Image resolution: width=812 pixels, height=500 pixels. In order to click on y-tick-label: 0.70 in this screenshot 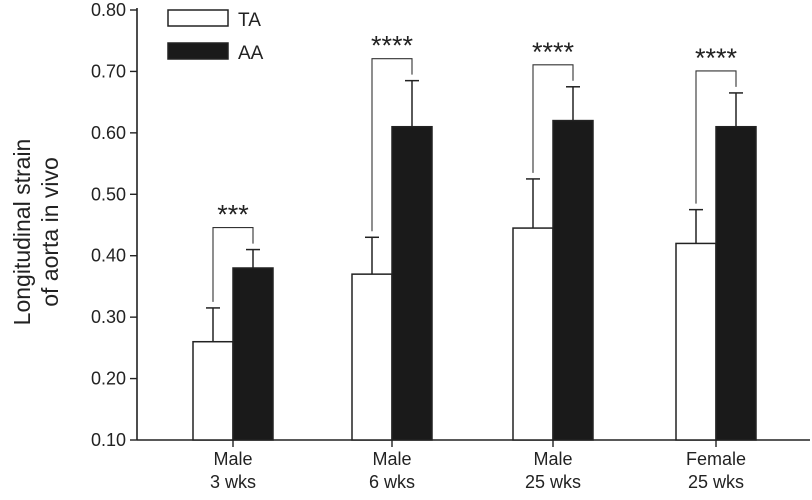, I will do `click(108, 71)`.